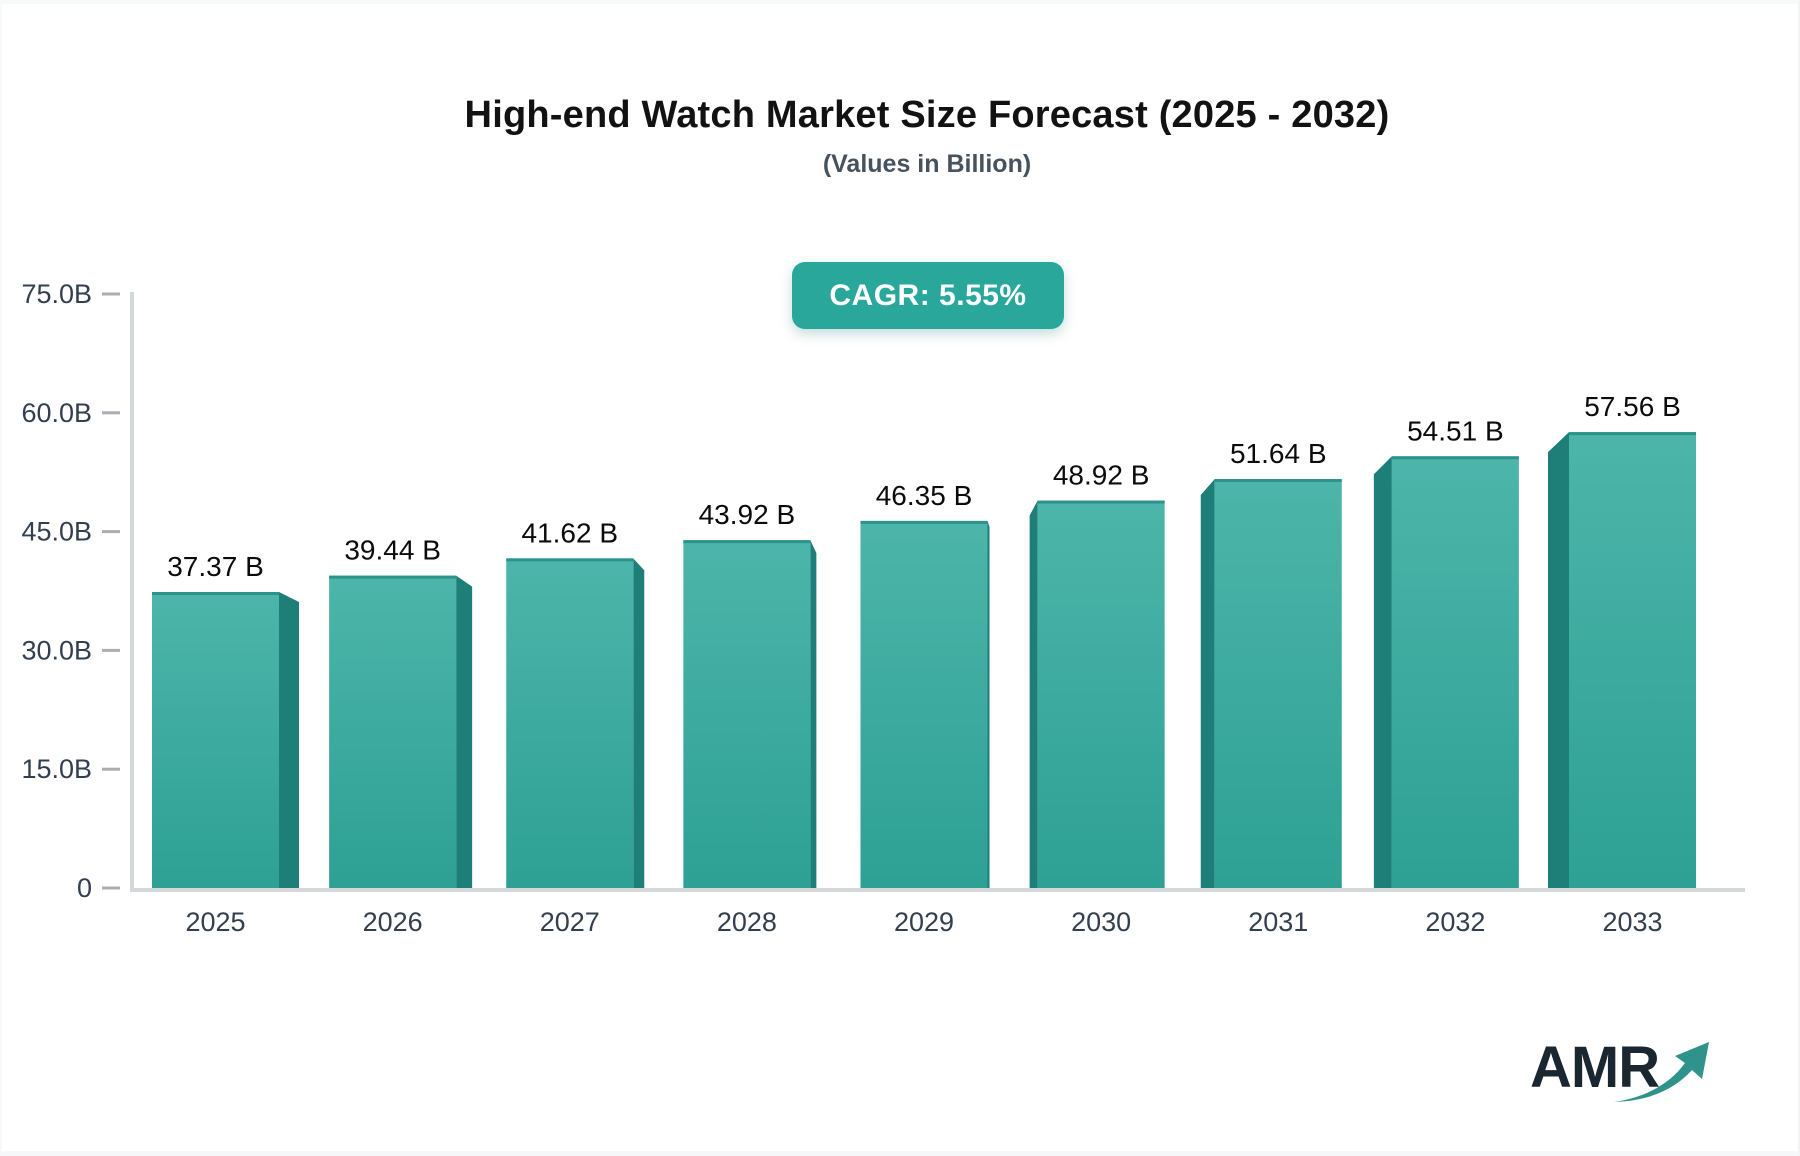 The width and height of the screenshot is (1800, 1156). I want to click on y-axis-label: 0, so click(84, 888).